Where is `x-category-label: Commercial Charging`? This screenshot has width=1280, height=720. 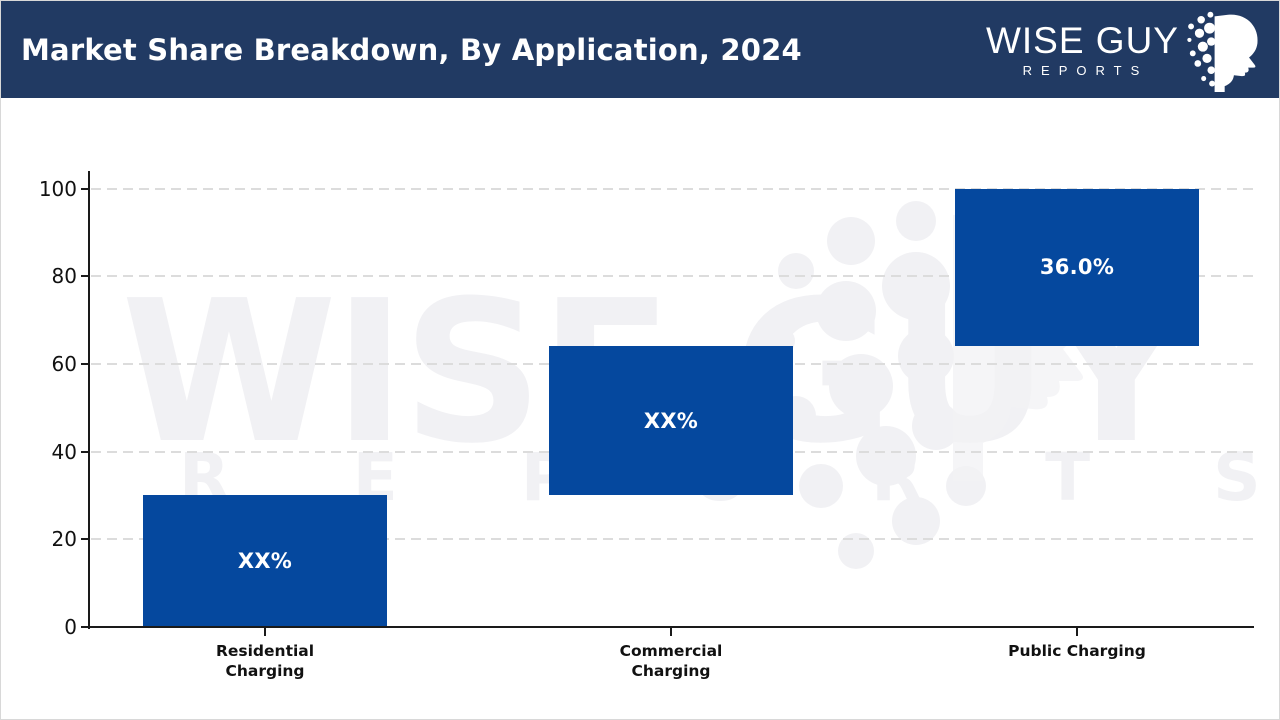 x-category-label: Commercial Charging is located at coordinates (671, 661).